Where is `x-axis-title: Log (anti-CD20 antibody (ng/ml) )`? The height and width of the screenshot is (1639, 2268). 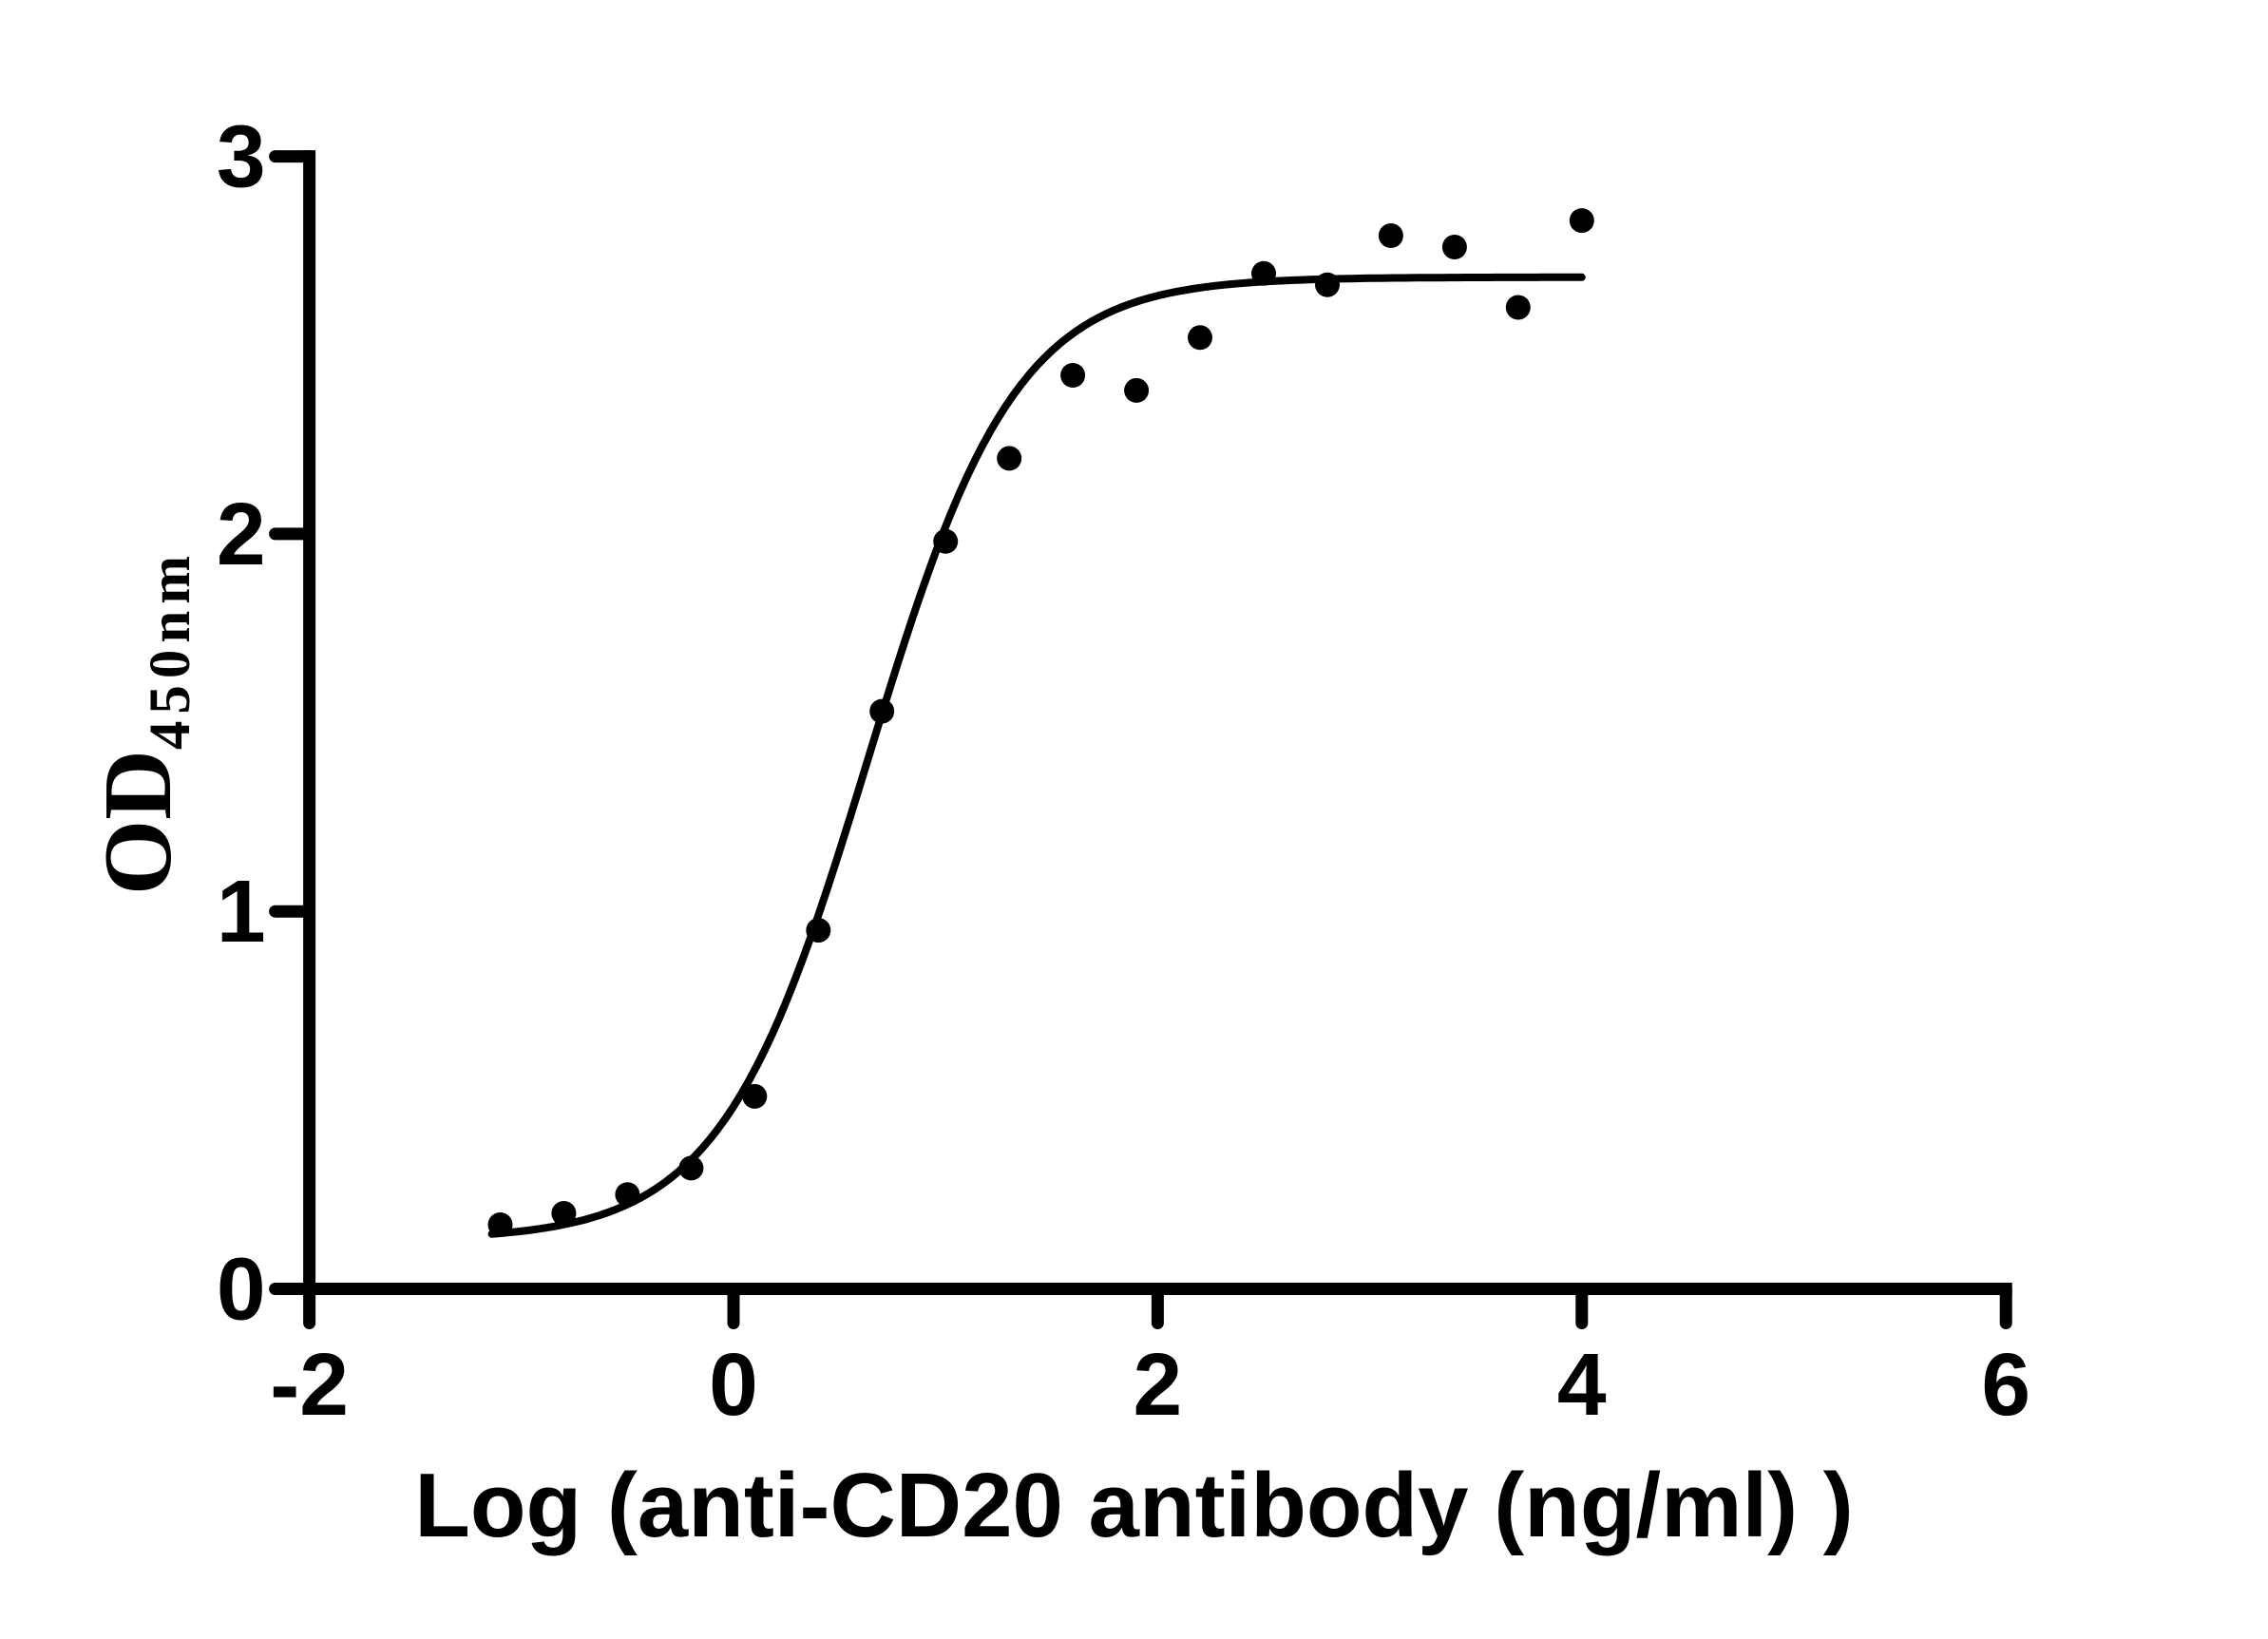
x-axis-title: Log (anti-CD20 antibody (ng/ml) ) is located at coordinates (1134, 1505).